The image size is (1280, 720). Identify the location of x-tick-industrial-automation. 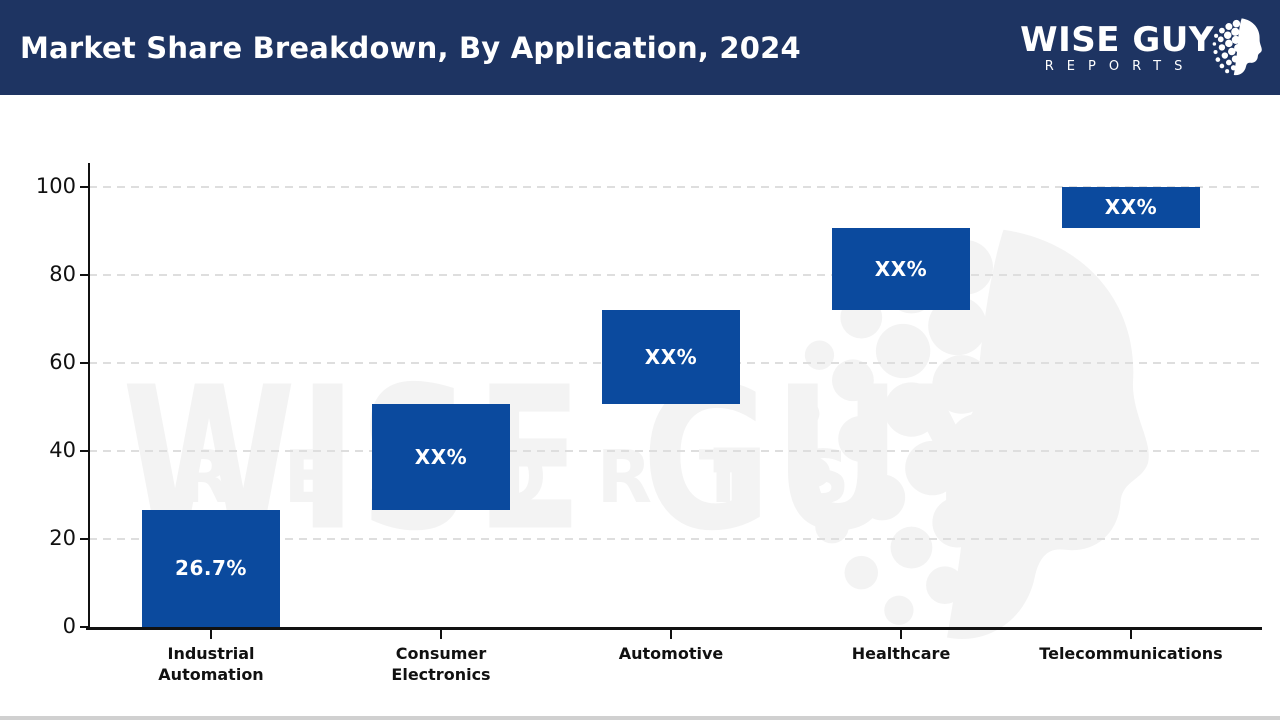
(211, 634).